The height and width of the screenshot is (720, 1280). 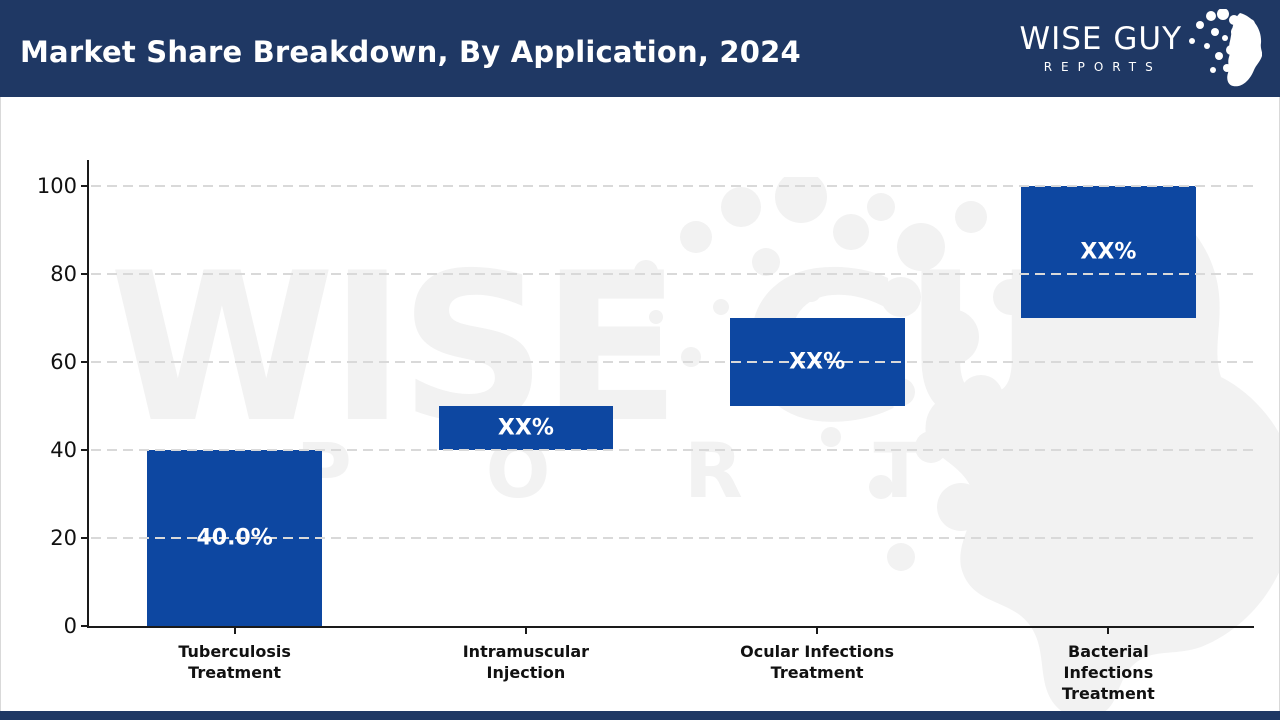 What do you see at coordinates (1102, 67) in the screenshot?
I see `brand-subtitle: REPORTS` at bounding box center [1102, 67].